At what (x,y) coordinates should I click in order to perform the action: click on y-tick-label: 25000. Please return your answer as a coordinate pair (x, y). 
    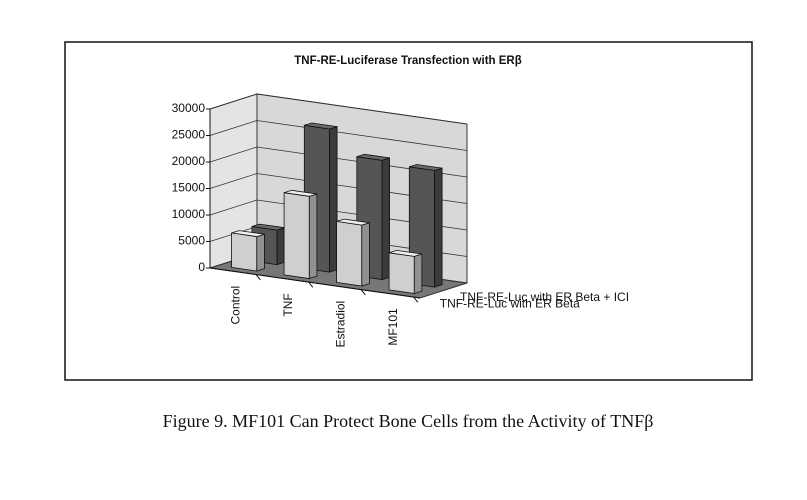
    Looking at the image, I should click on (189, 135).